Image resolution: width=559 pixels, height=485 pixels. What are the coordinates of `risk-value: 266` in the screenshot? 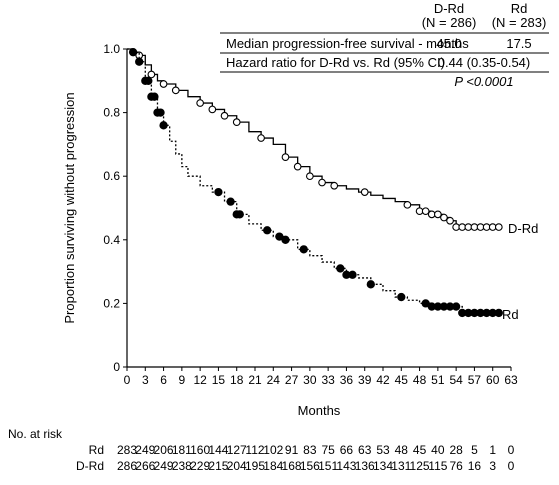 It's located at (145, 466).